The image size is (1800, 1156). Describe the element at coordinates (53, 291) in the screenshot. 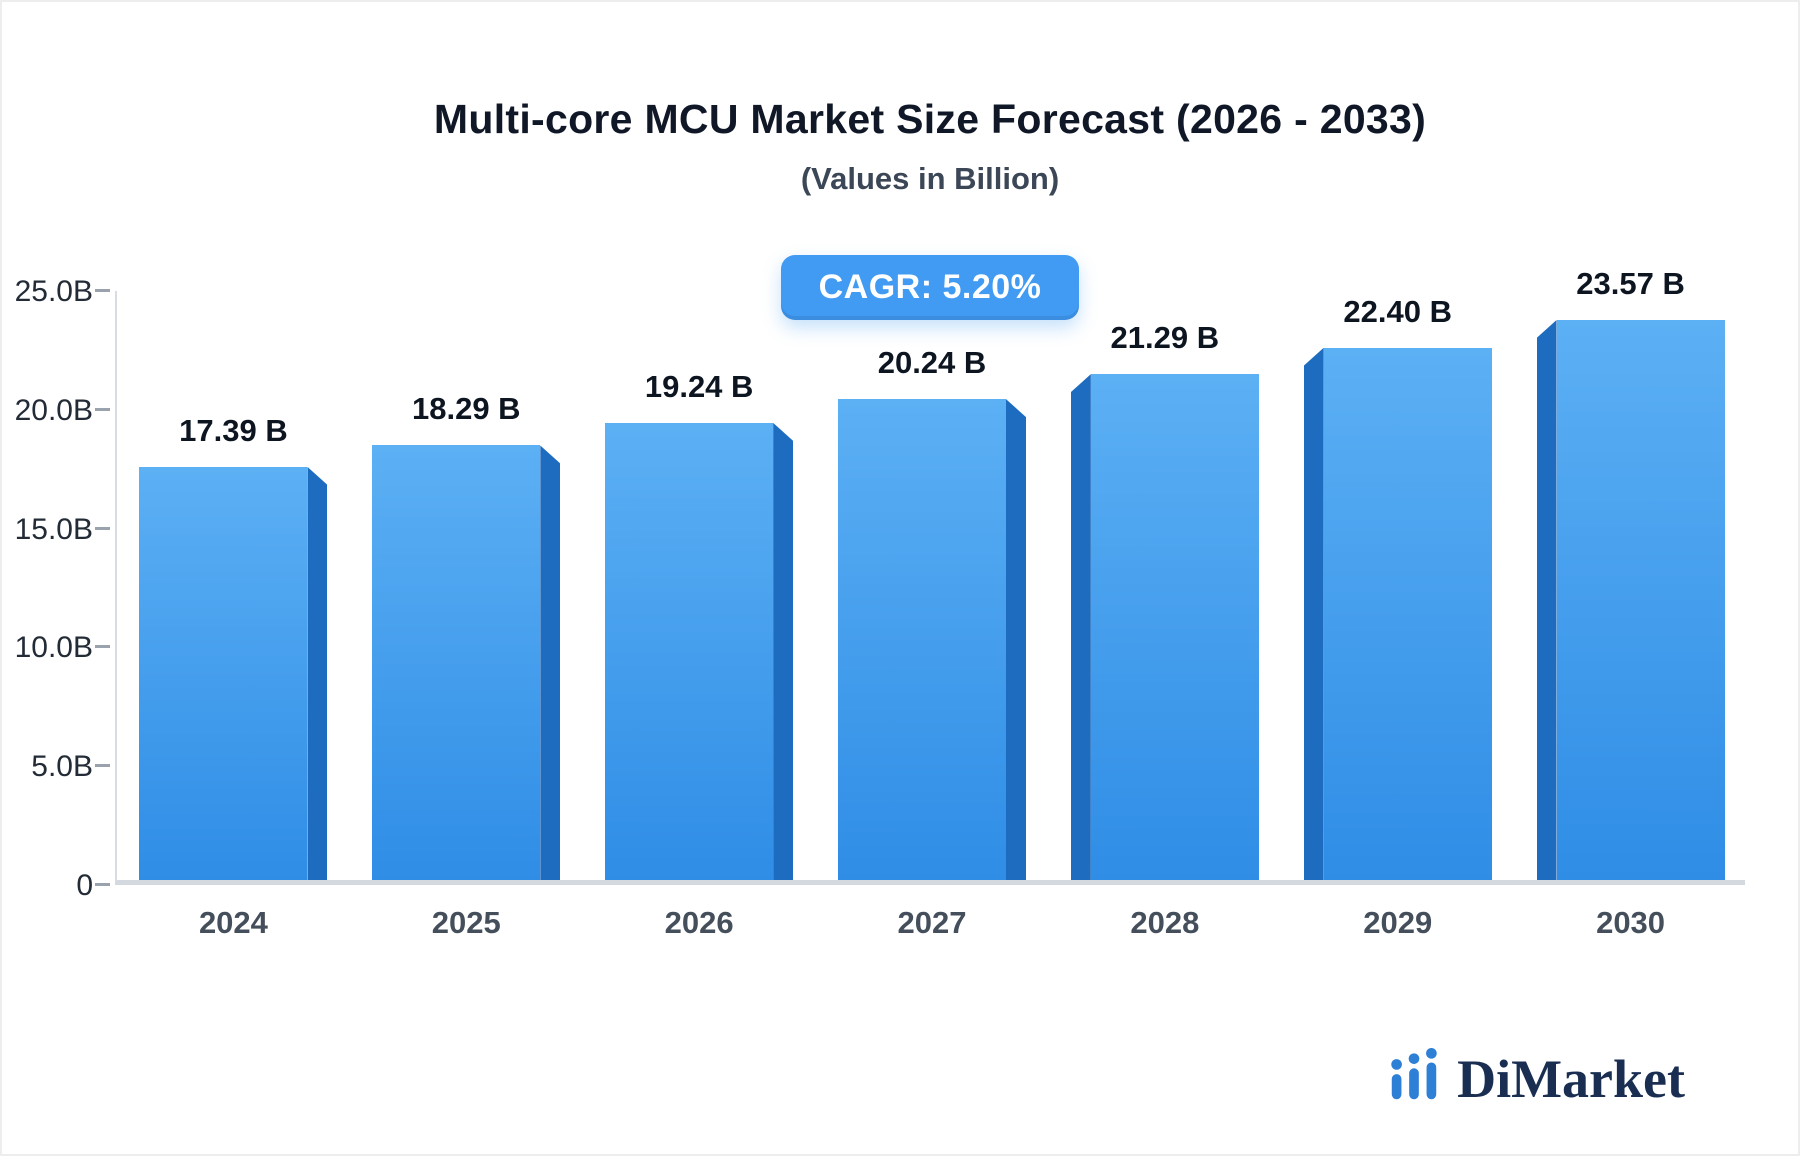

I see `y-tick-label: 25.0B` at that location.